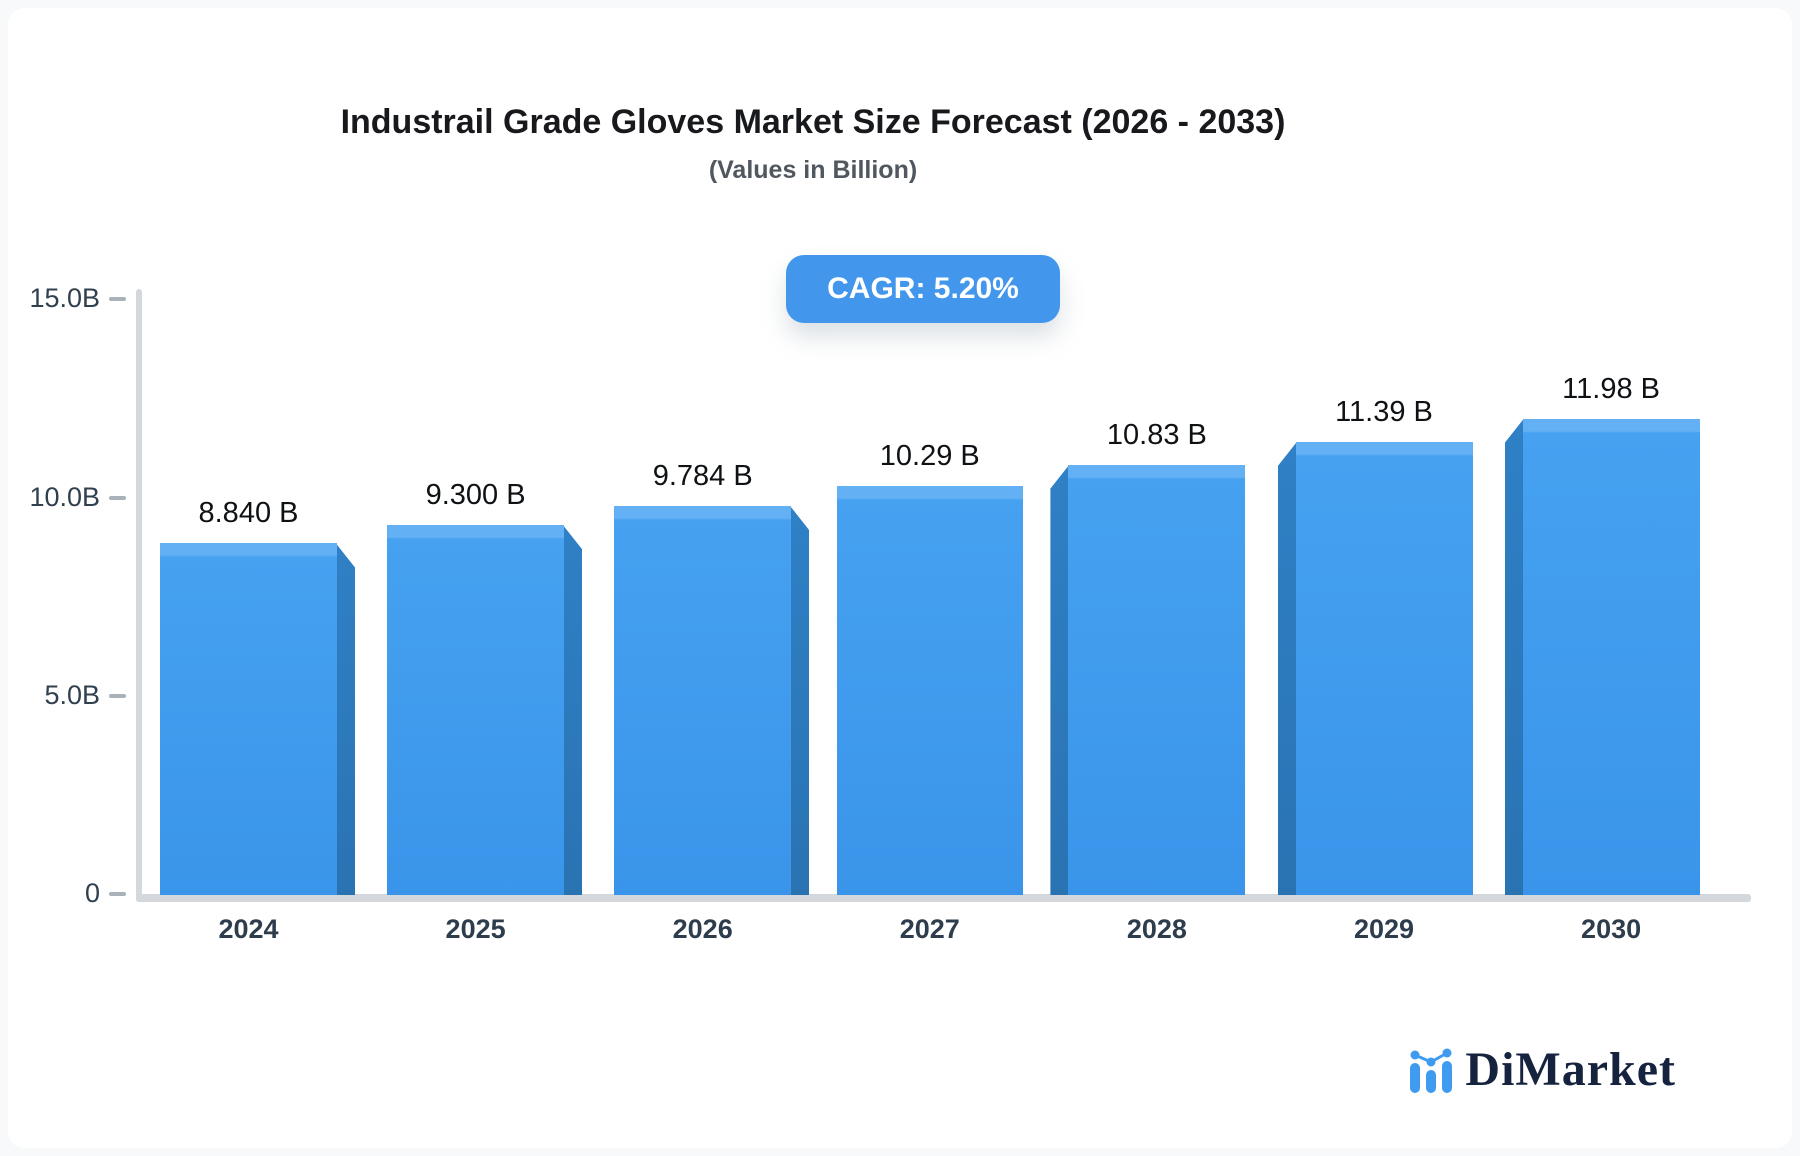 The width and height of the screenshot is (1800, 1156). Describe the element at coordinates (929, 929) in the screenshot. I see `x-tick-label: 2027` at that location.